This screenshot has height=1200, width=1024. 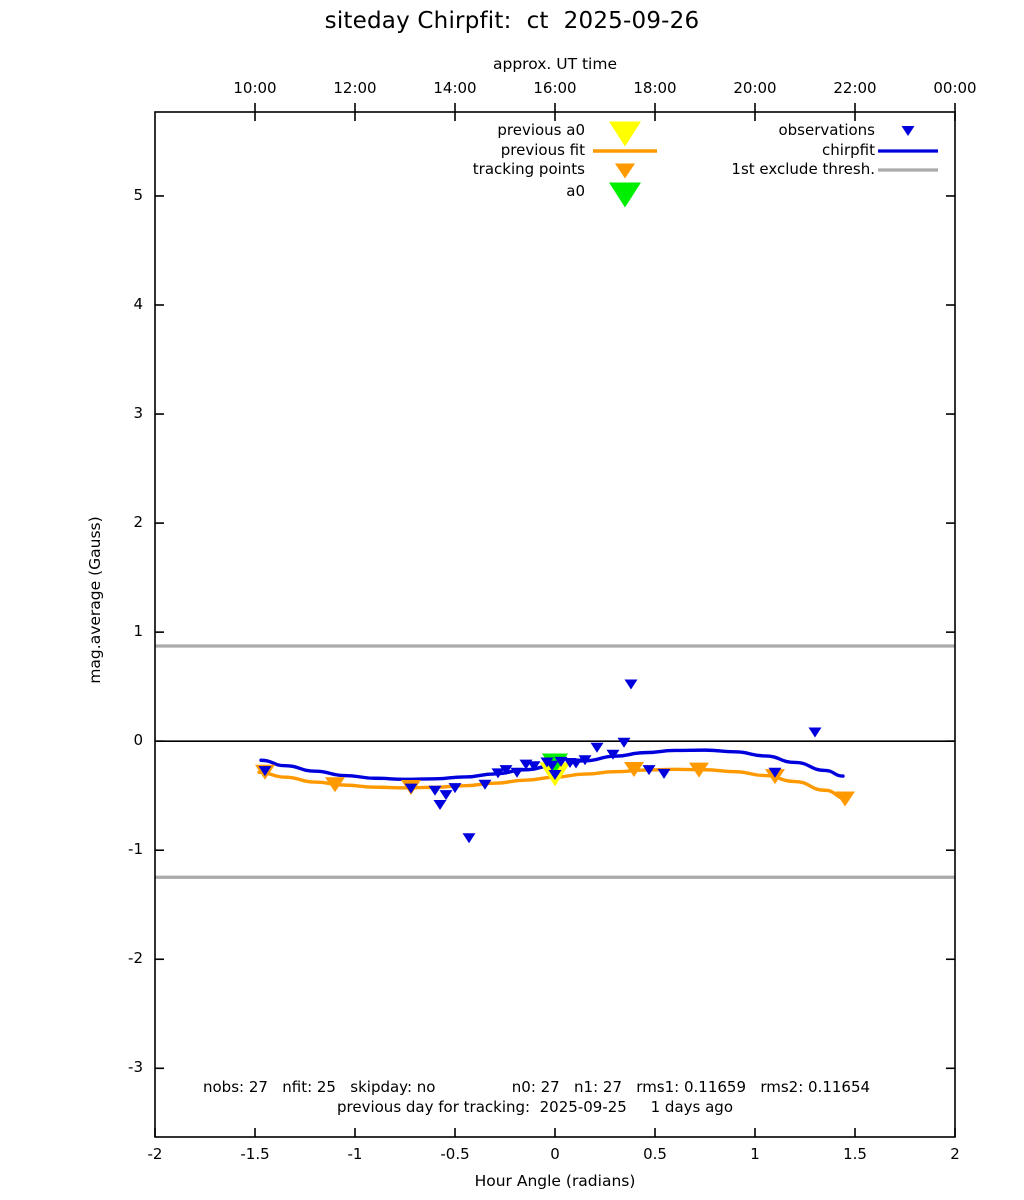 I want to click on legend-label-previous-a0: previous a0, so click(x=541, y=130).